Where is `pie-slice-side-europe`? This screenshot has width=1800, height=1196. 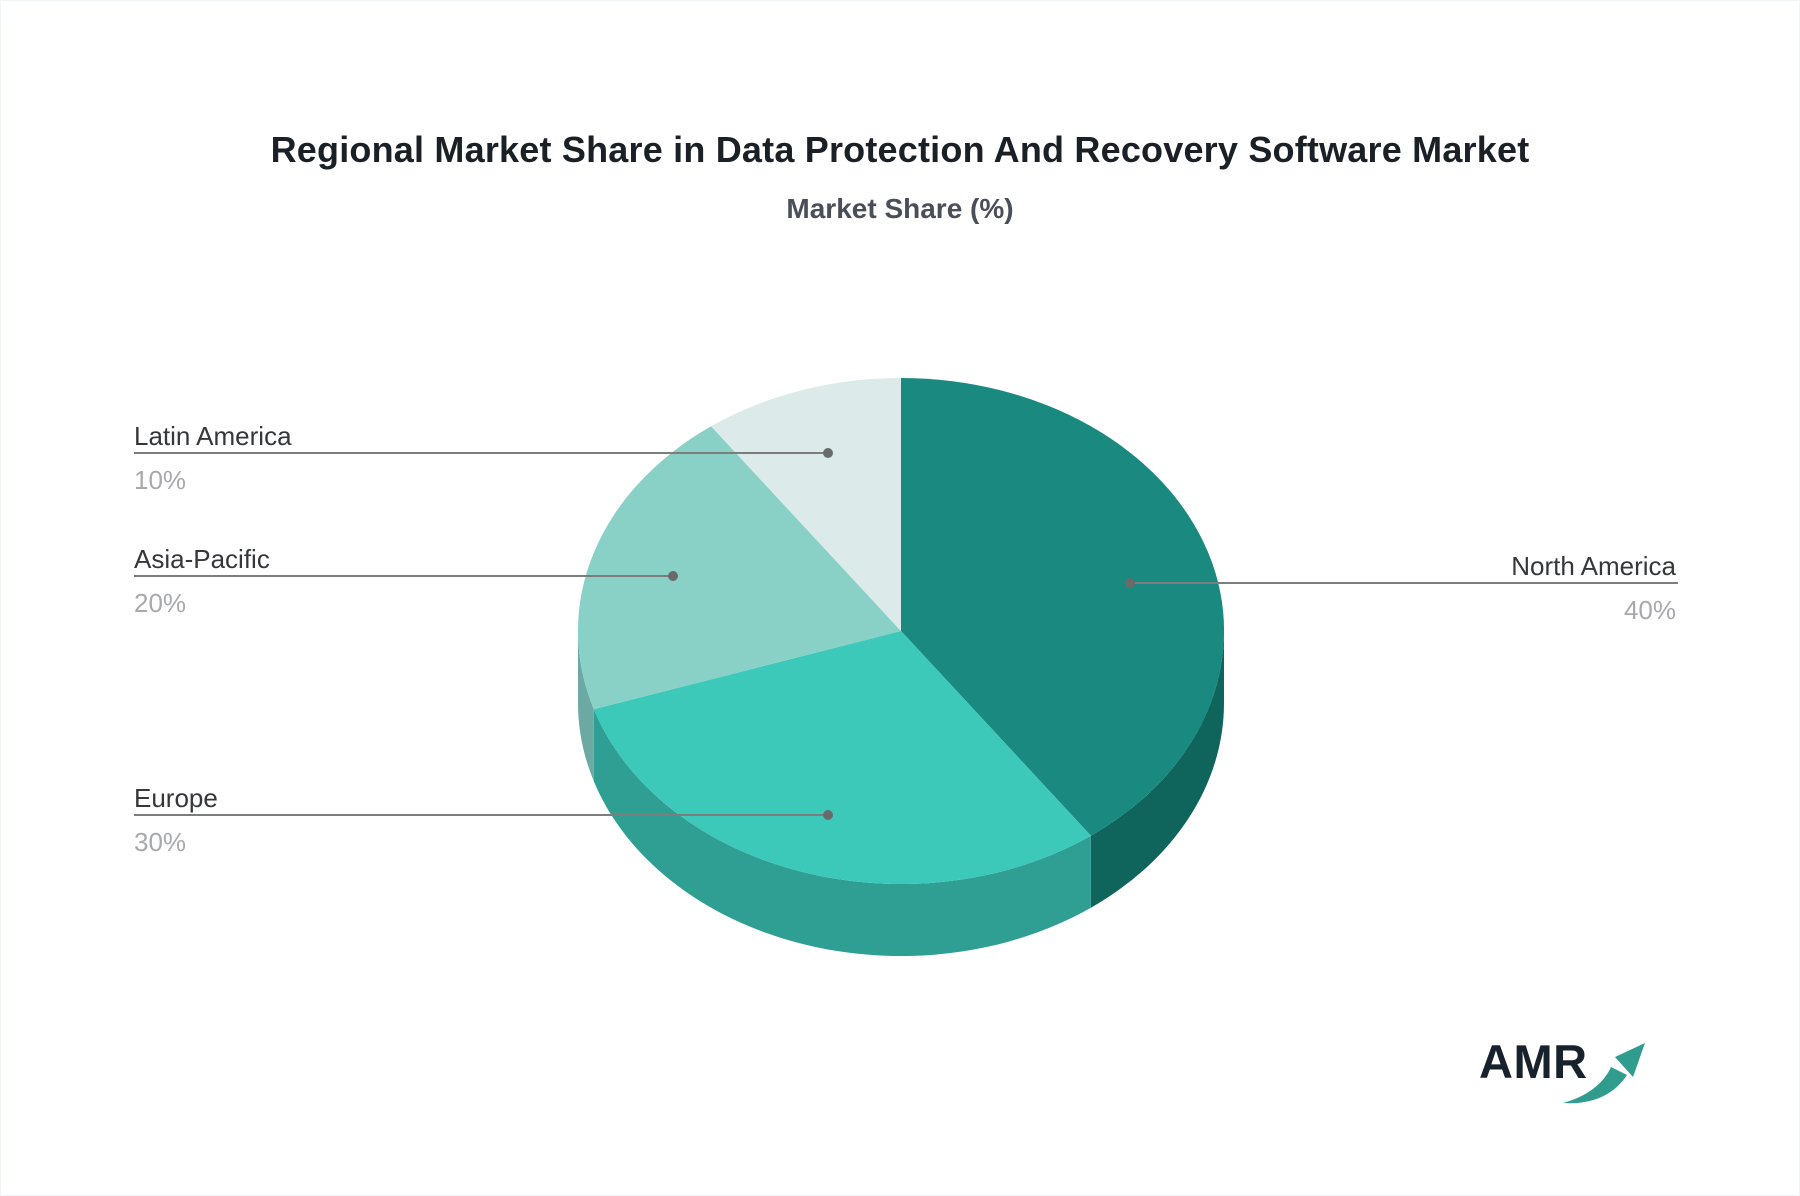
pie-slice-side-europe is located at coordinates (842, 833).